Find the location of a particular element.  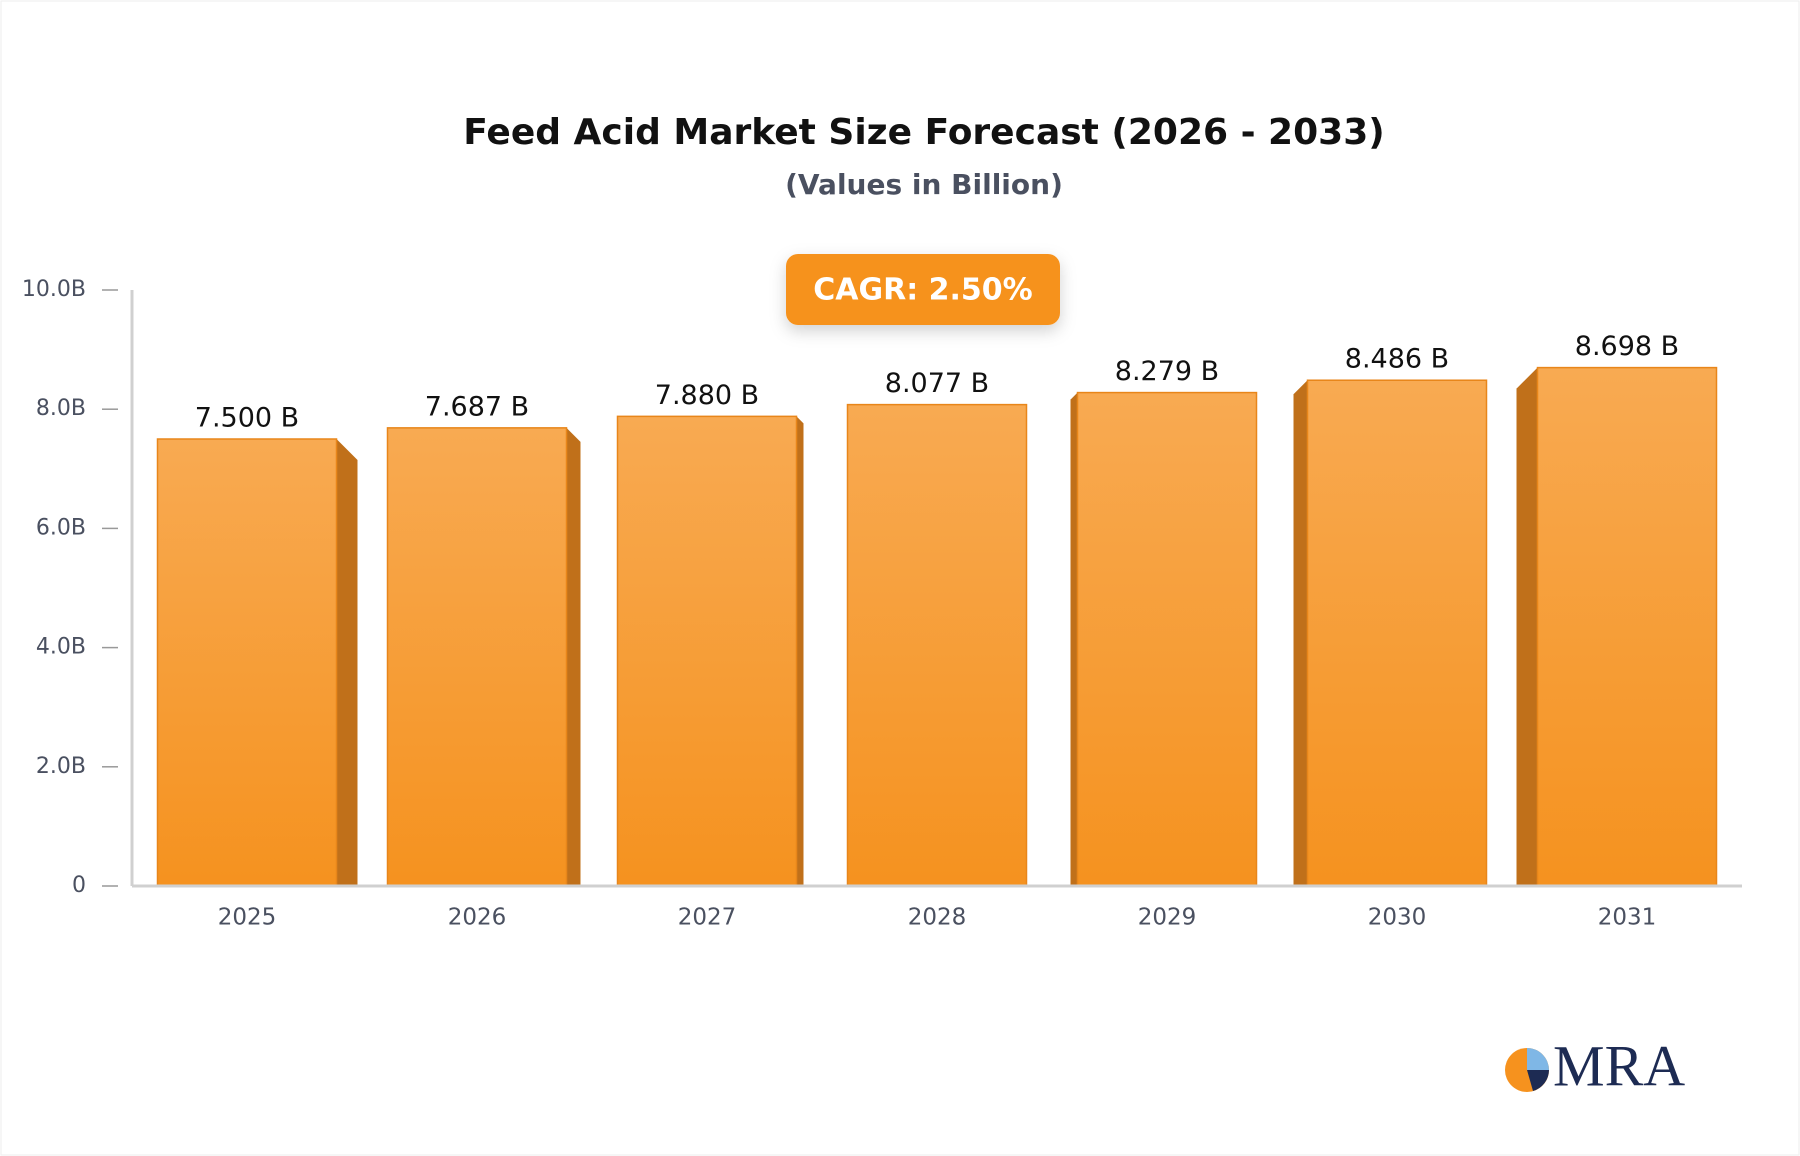

value-label: 8.698 B is located at coordinates (1627, 346).